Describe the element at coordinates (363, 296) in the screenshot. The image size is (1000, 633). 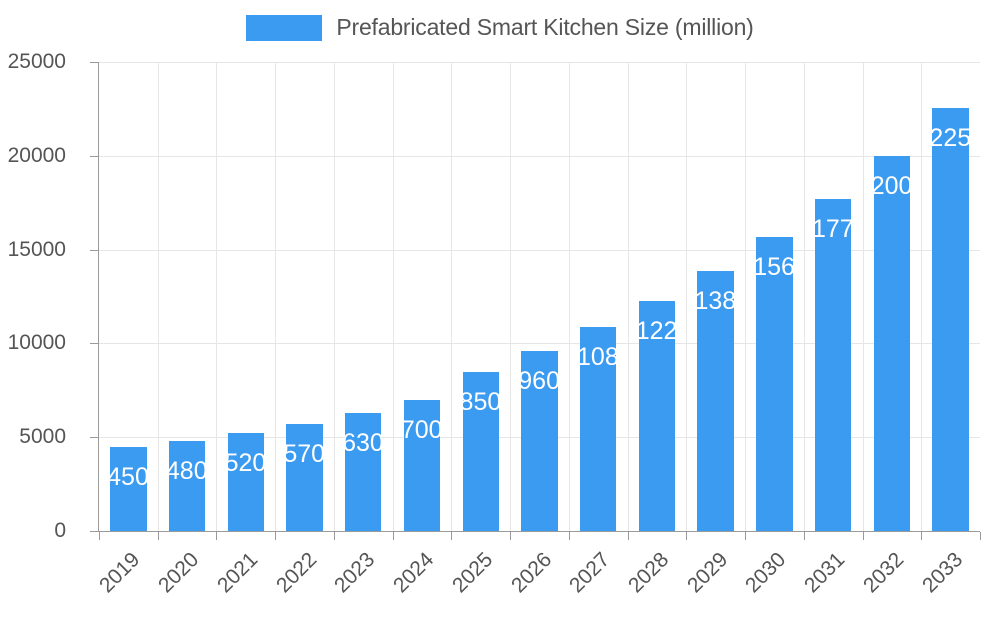
I see `bar-2023: 6300` at that location.